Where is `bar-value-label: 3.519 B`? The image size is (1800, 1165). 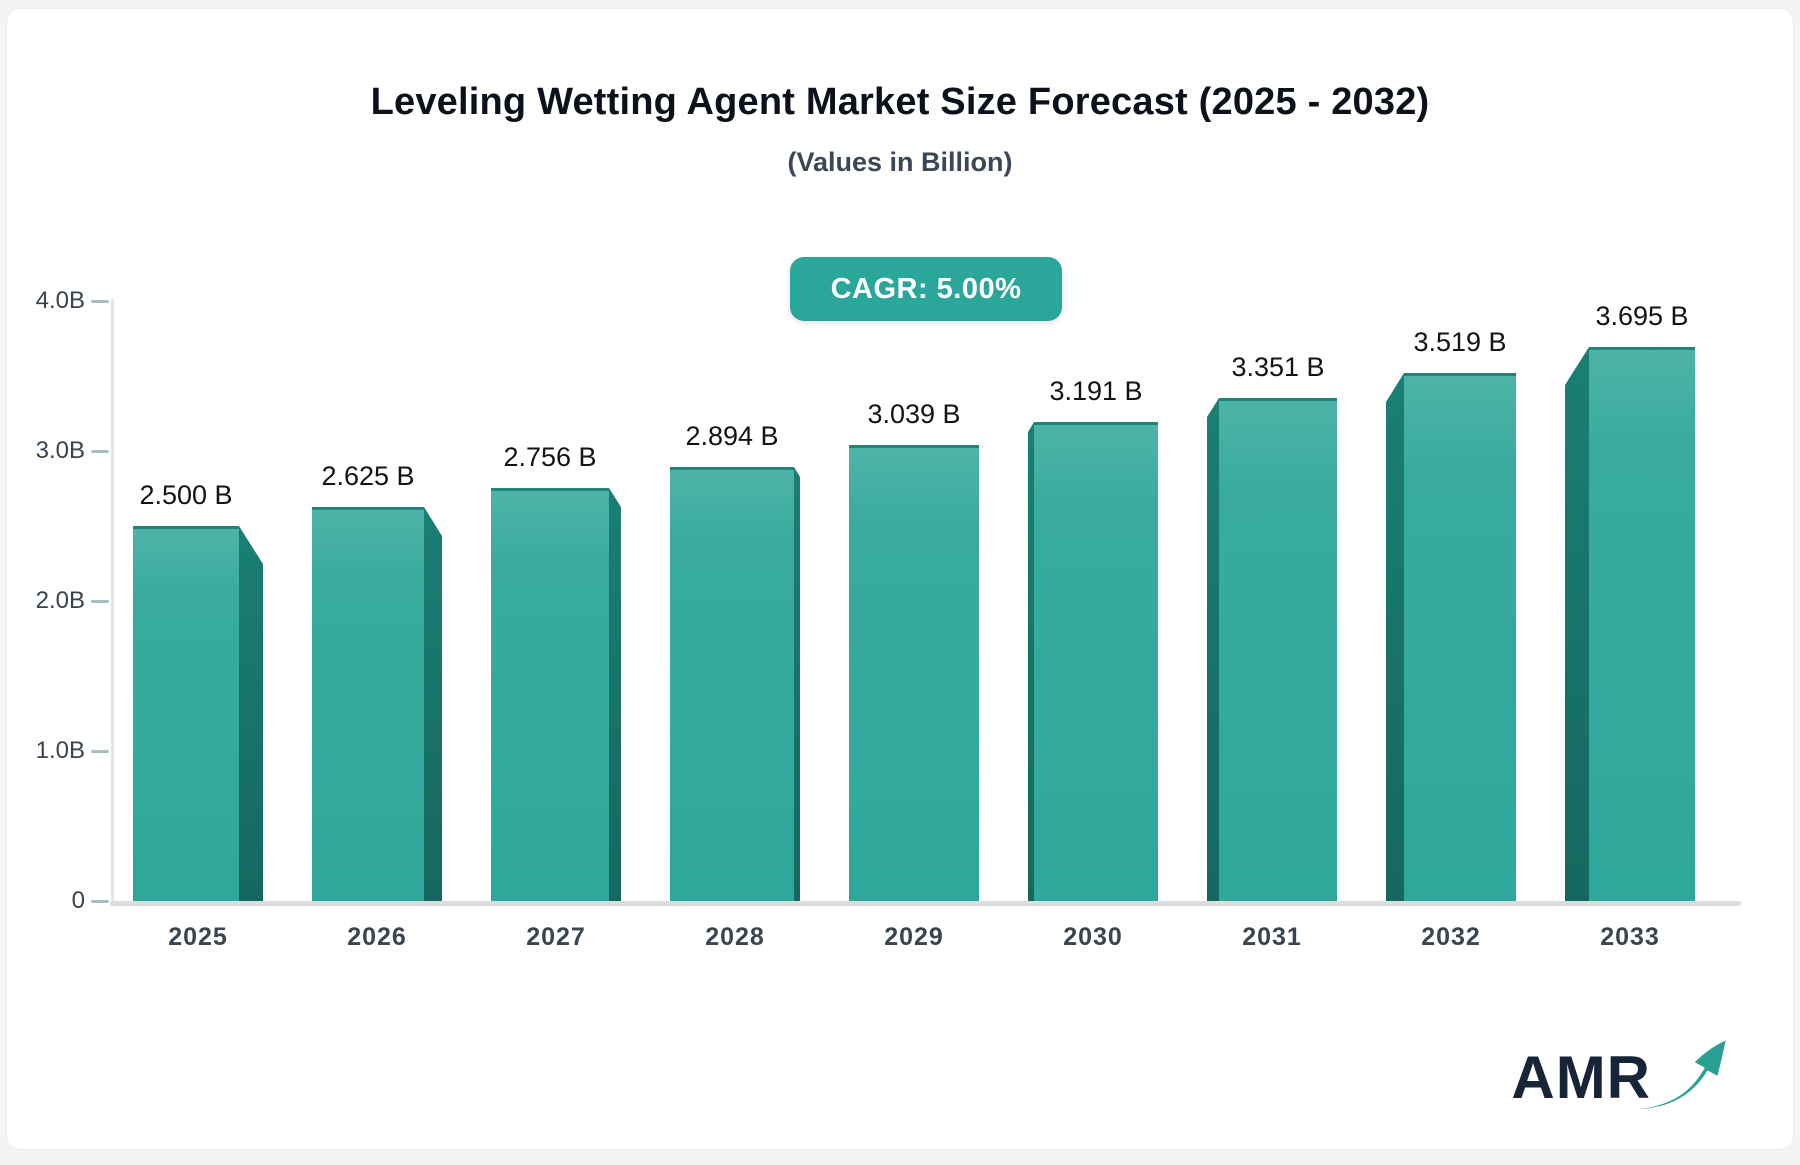 bar-value-label: 3.519 B is located at coordinates (1460, 342).